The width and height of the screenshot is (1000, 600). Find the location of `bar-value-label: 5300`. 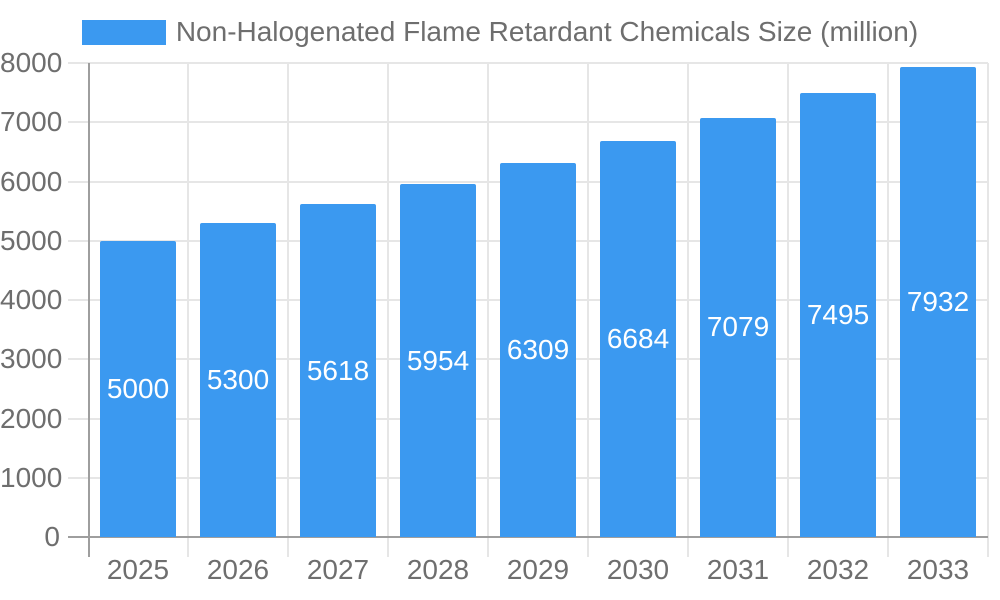

bar-value-label: 5300 is located at coordinates (238, 379).